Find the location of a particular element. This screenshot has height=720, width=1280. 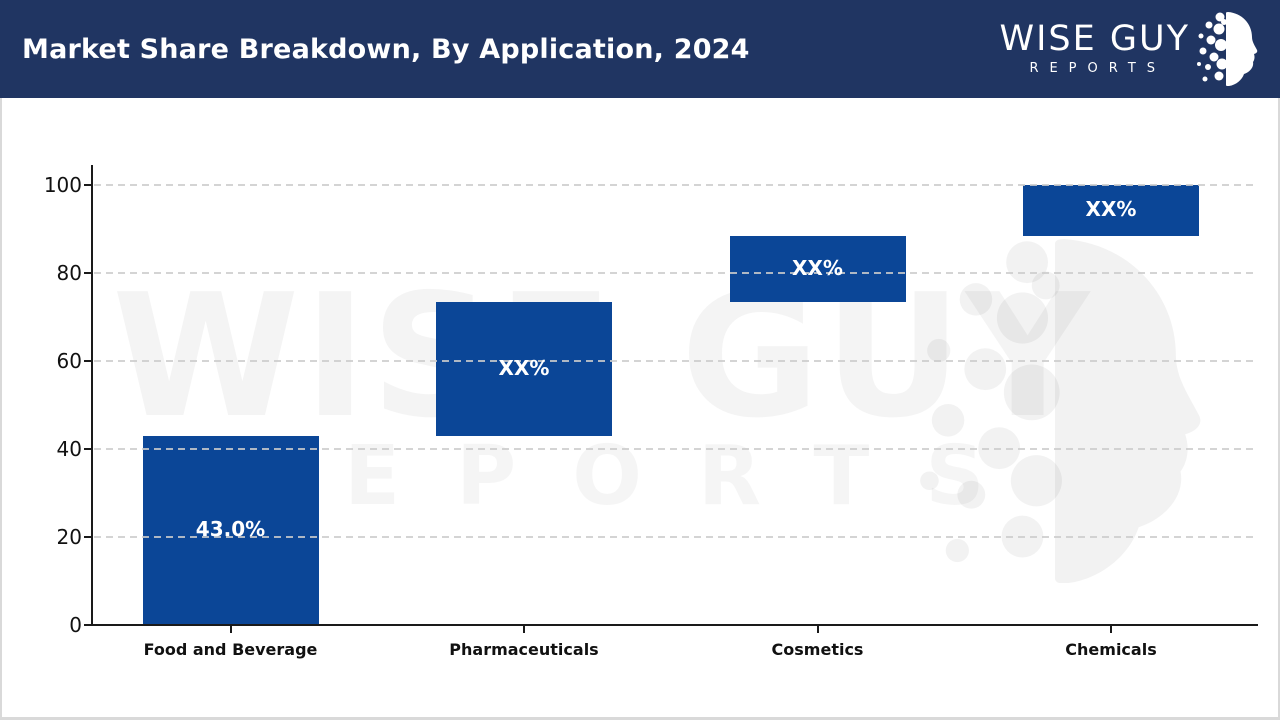

y-axis-tick-label: 60 is located at coordinates (69, 361).